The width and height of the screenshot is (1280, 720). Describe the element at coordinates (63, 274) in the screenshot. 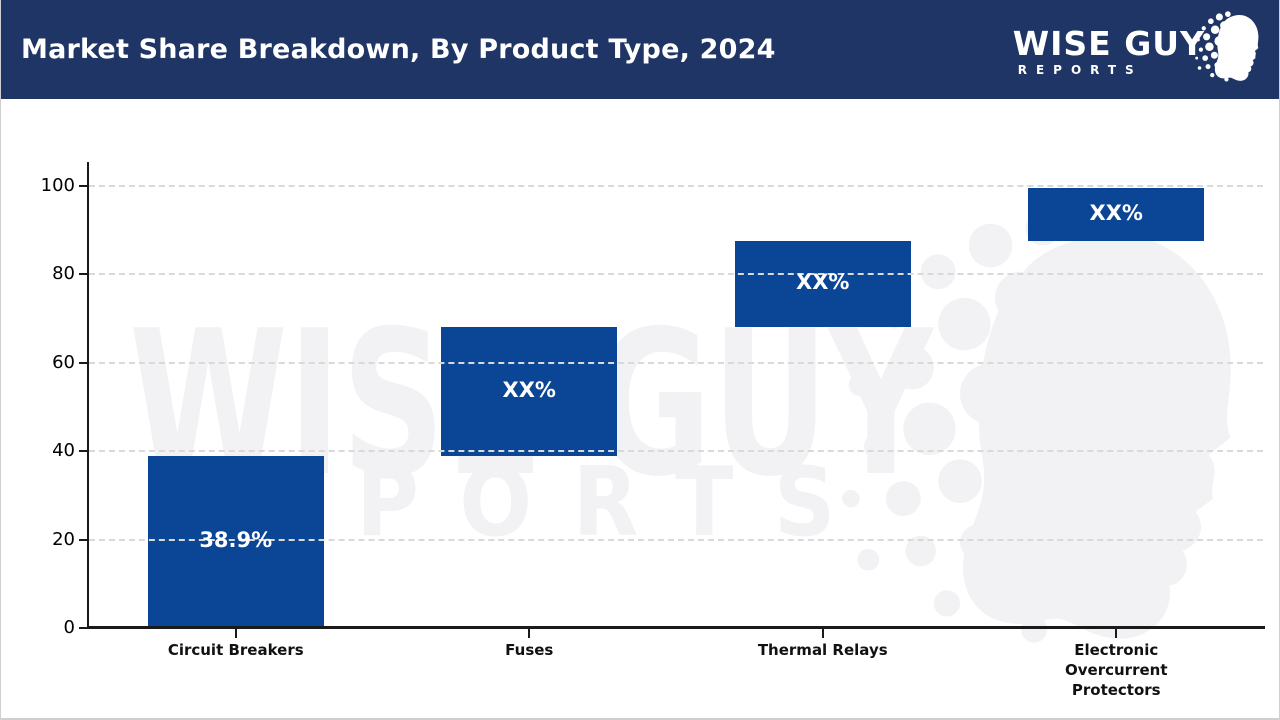

I see `y-tick-label-80: 80` at that location.